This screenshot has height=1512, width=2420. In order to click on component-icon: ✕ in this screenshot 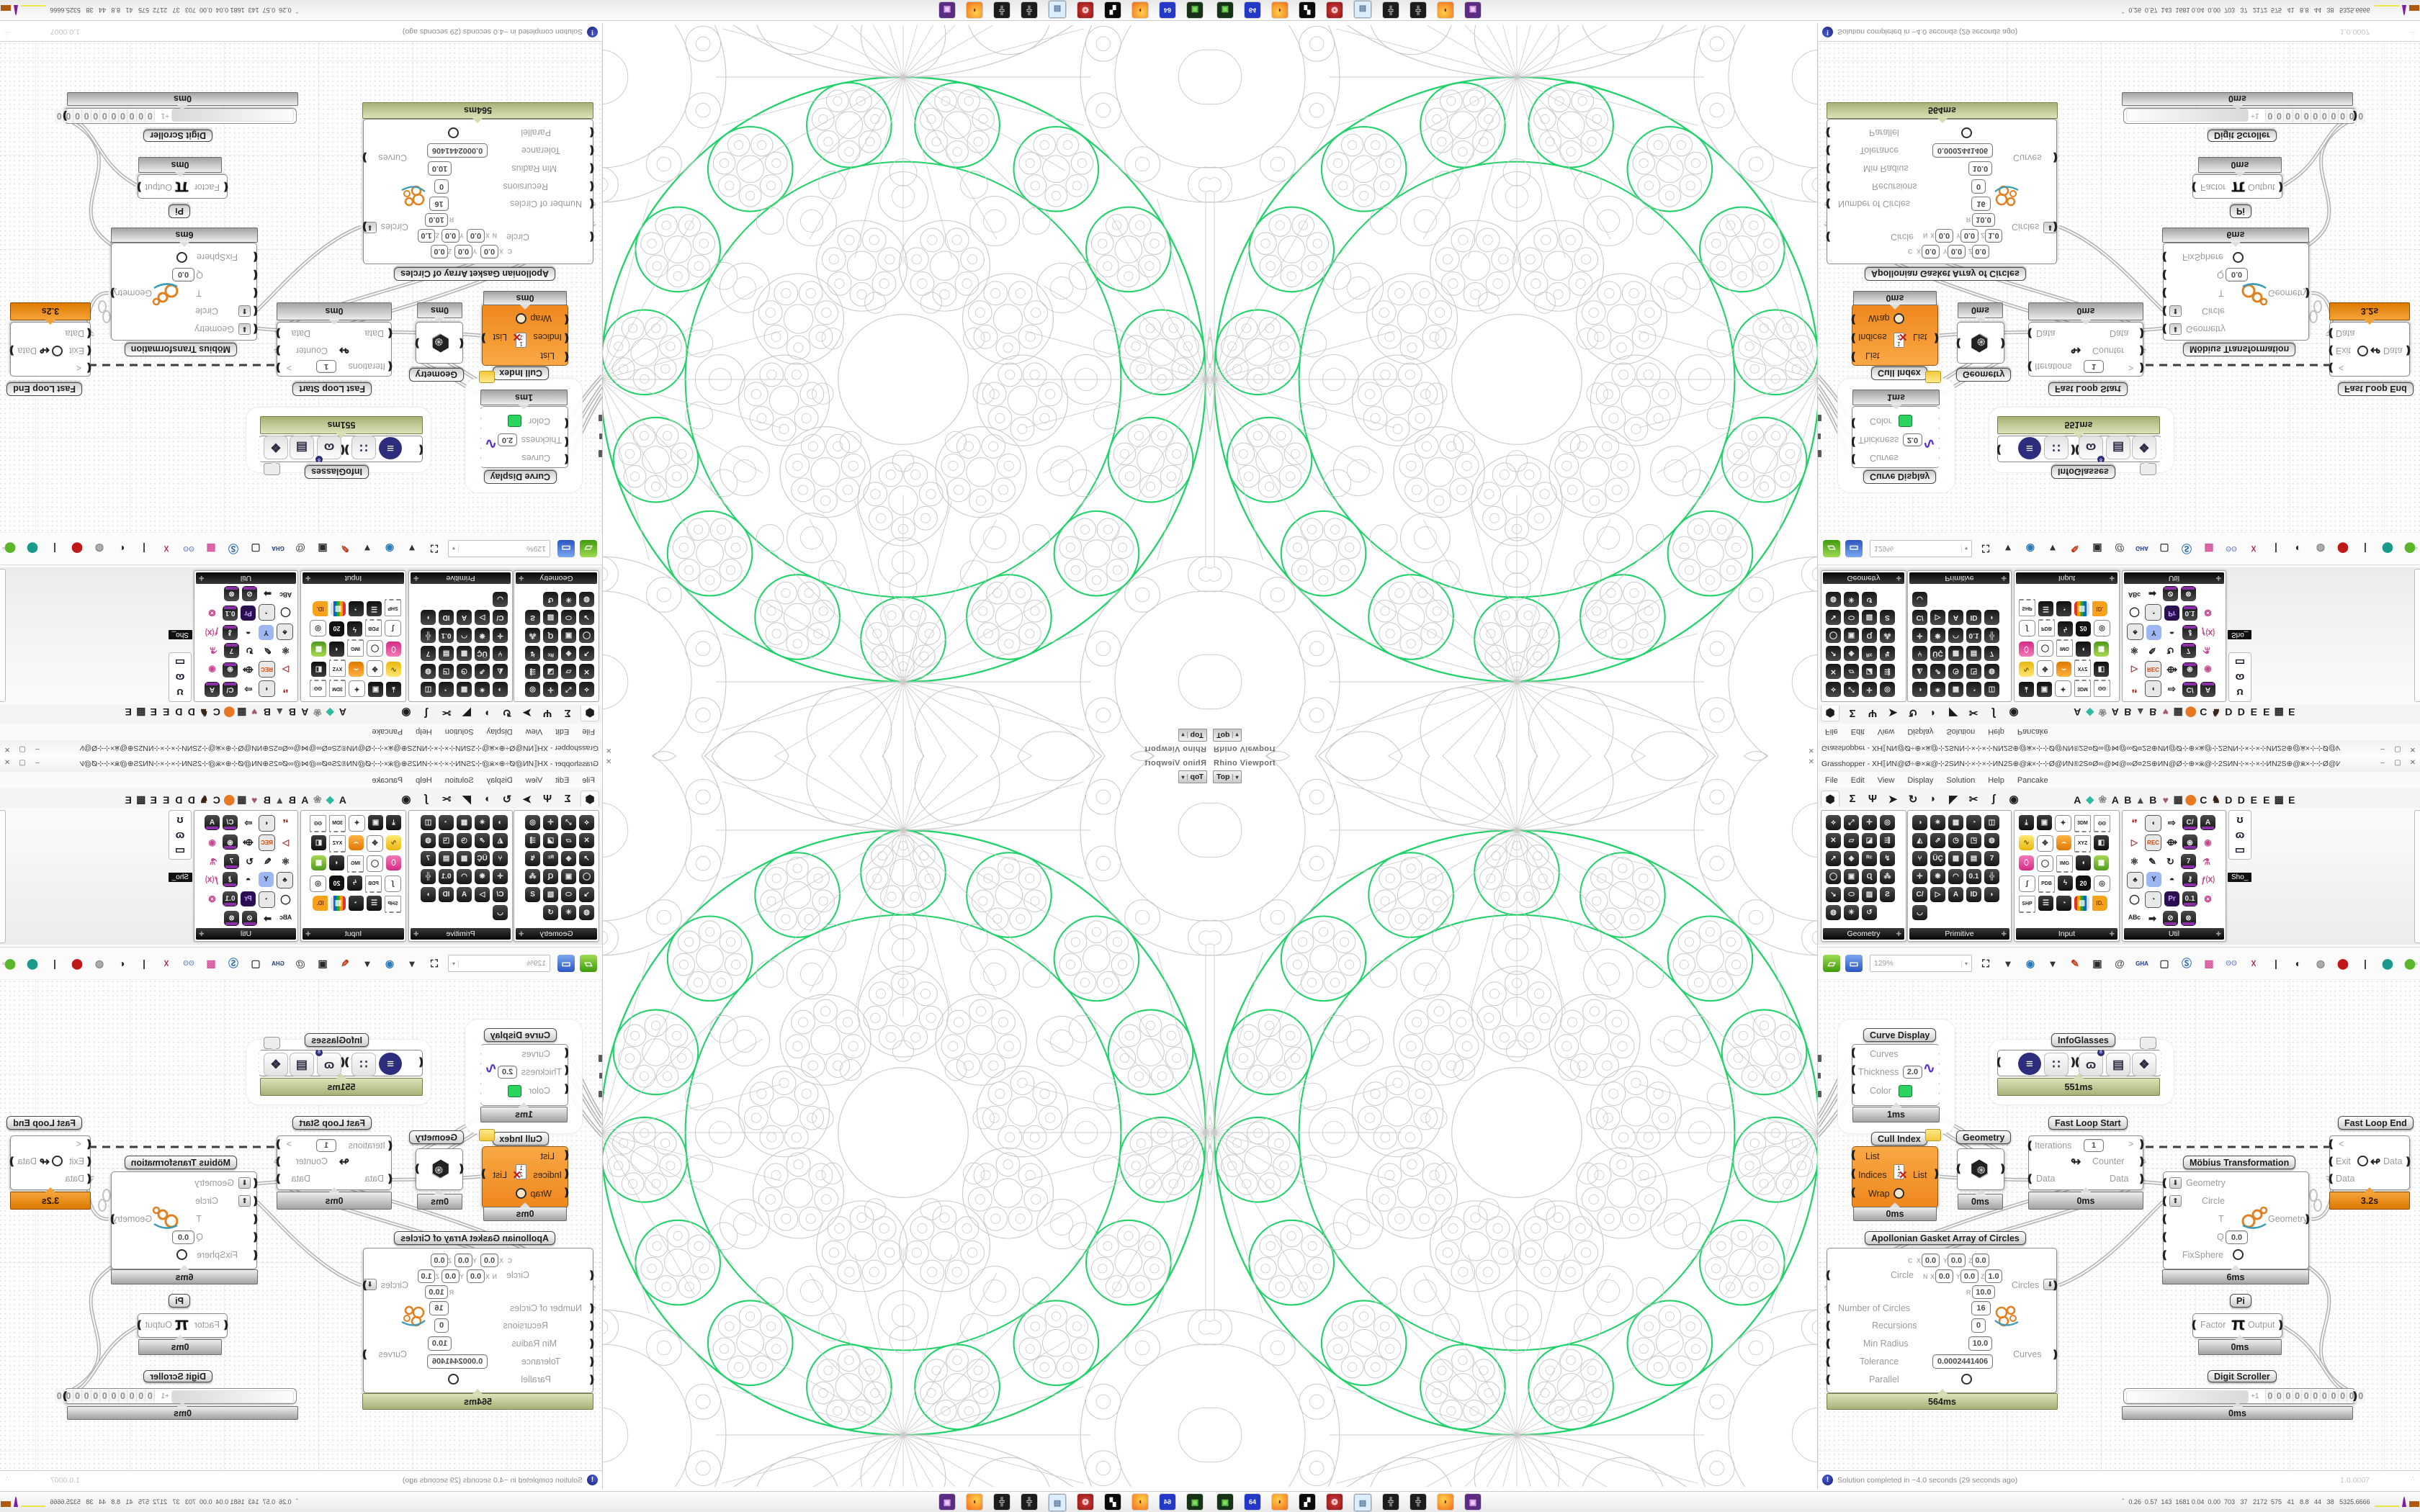, I will do `click(586, 840)`.